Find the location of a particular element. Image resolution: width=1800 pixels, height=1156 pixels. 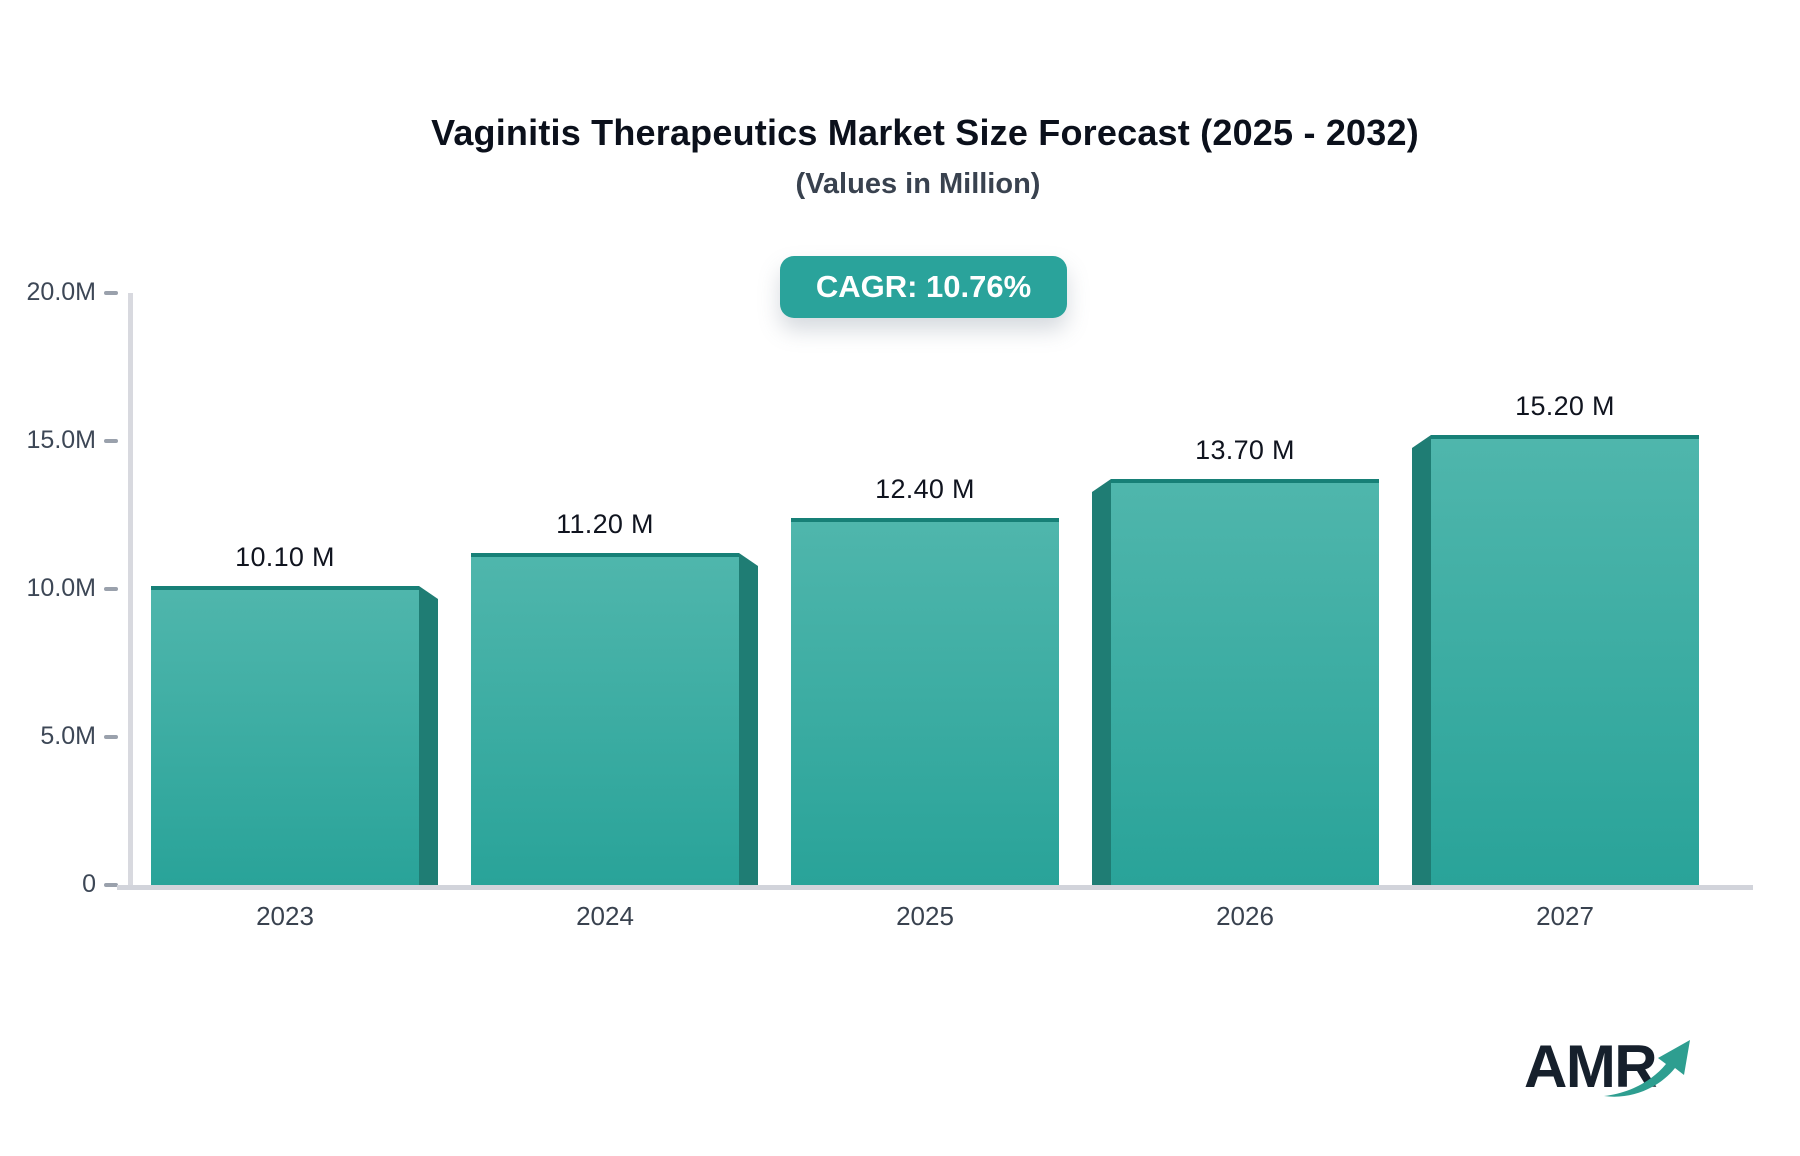

x-axis-label-2027: 2027 is located at coordinates (1565, 916).